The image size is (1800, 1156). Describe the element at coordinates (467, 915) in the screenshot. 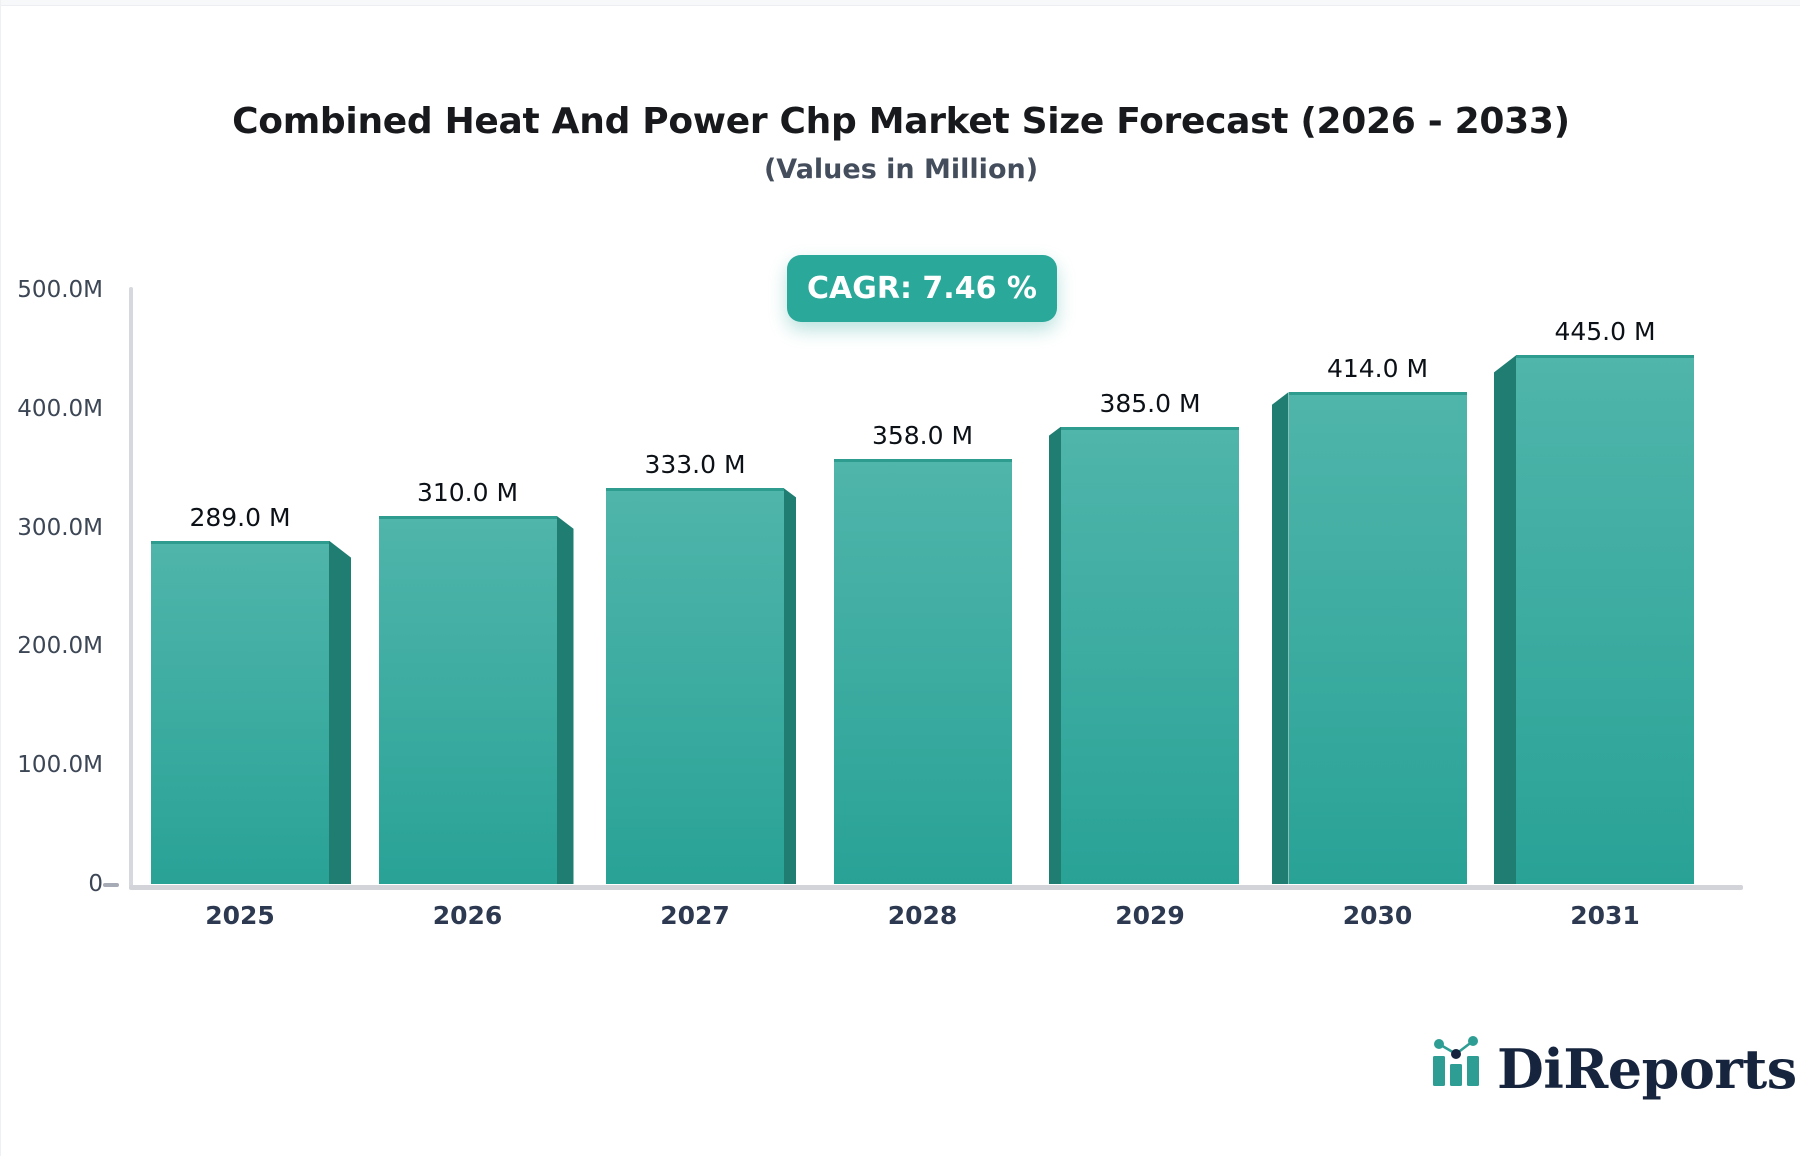

I see `x-axis-label: 2026` at that location.